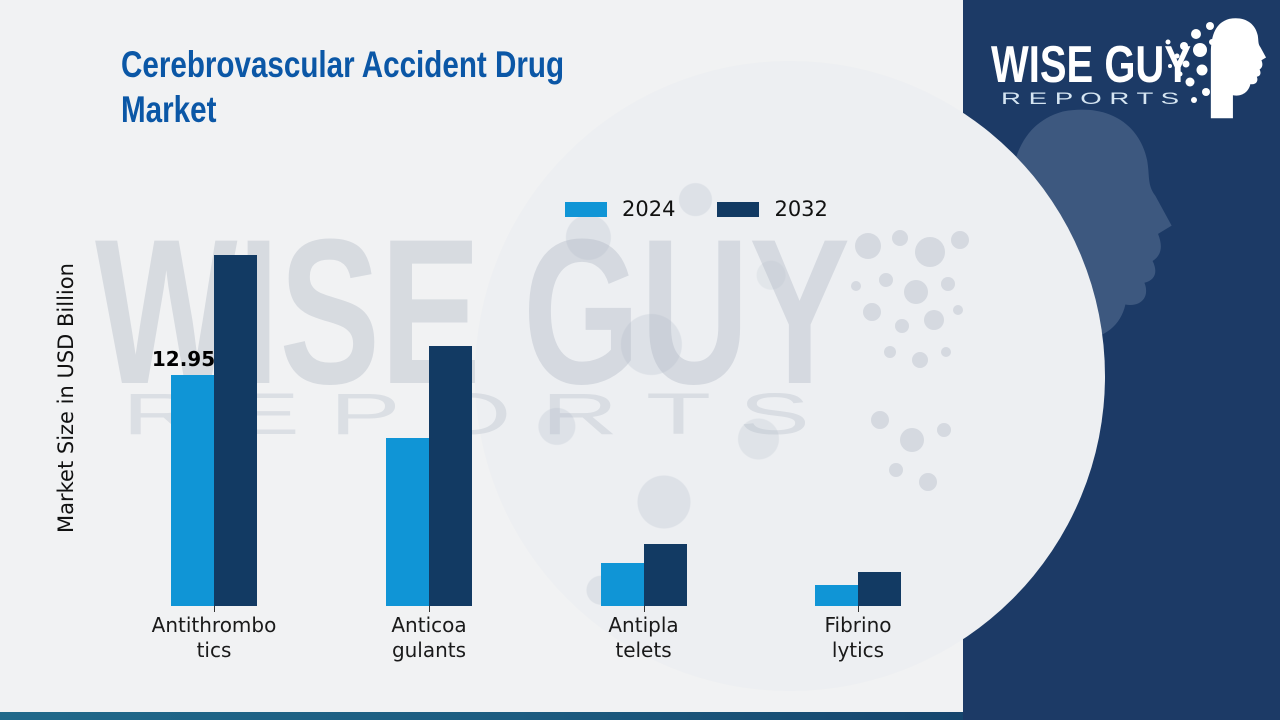 Image resolution: width=1280 pixels, height=720 pixels. What do you see at coordinates (620, 209) in the screenshot?
I see `legend-entry-2024: 2024` at bounding box center [620, 209].